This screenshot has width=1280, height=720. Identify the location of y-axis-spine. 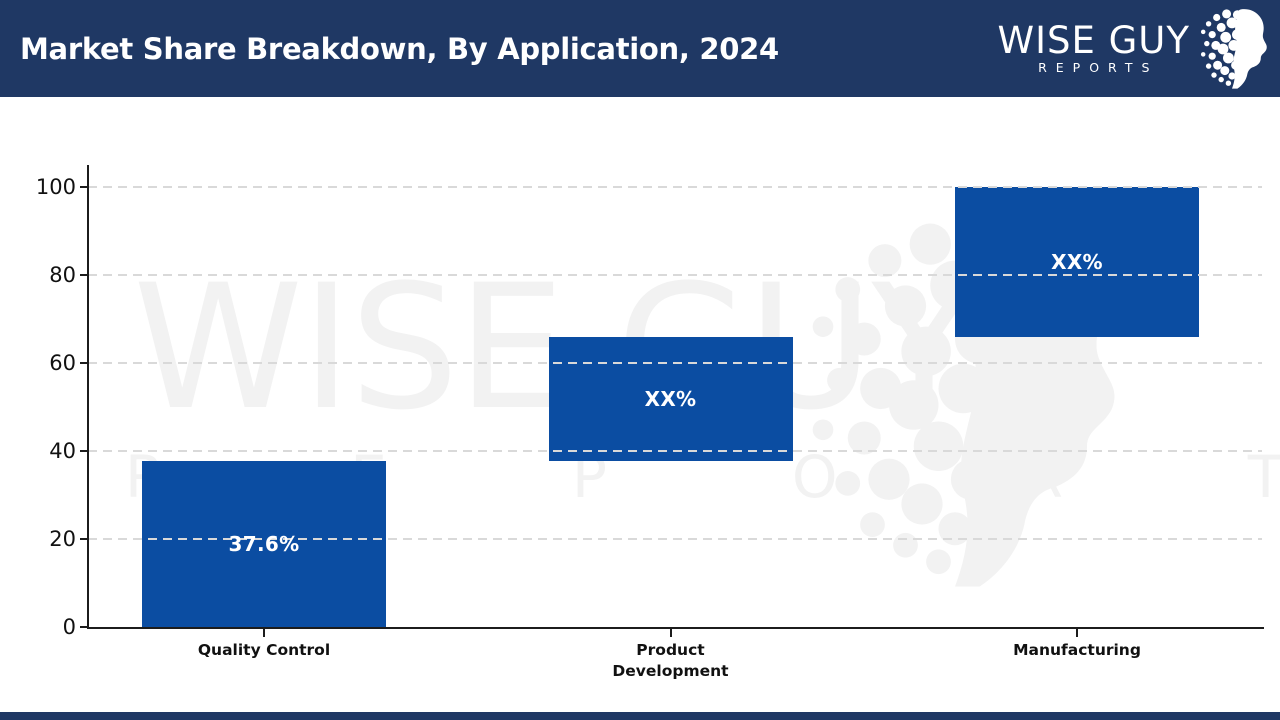
(88, 397).